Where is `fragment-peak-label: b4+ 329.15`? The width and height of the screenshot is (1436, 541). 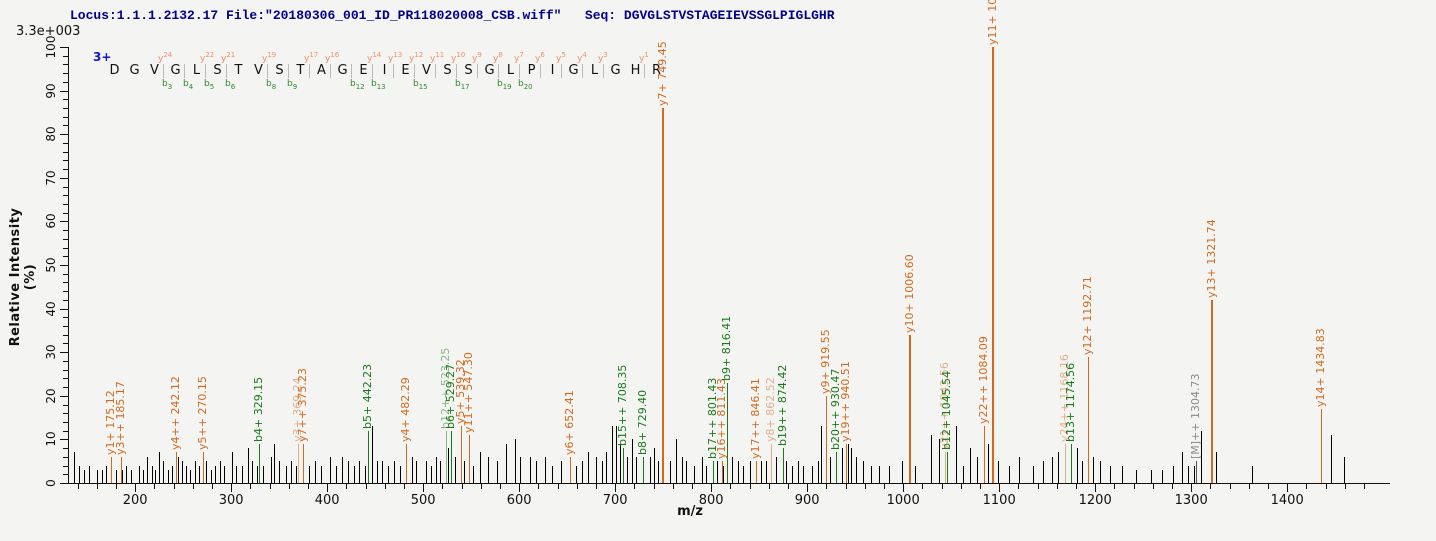
fragment-peak-label: b4+ 329.15 is located at coordinates (259, 409).